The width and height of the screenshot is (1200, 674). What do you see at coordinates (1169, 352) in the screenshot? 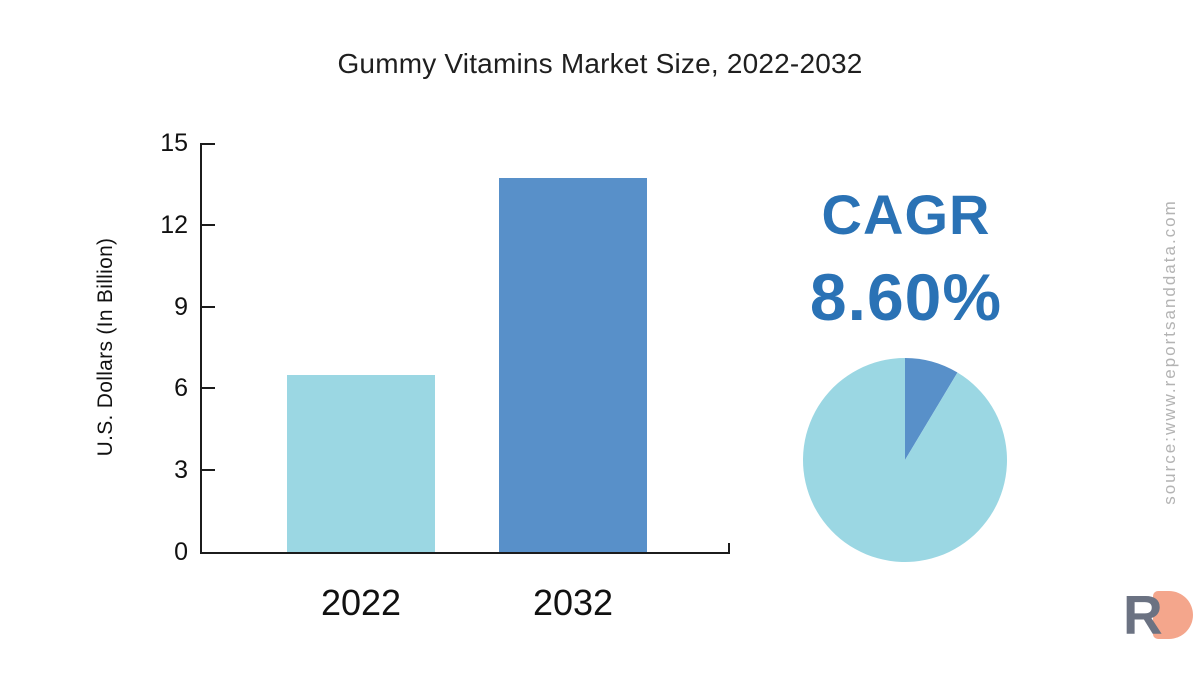
I see `source-note: source:www.reportsanddata.com` at bounding box center [1169, 352].